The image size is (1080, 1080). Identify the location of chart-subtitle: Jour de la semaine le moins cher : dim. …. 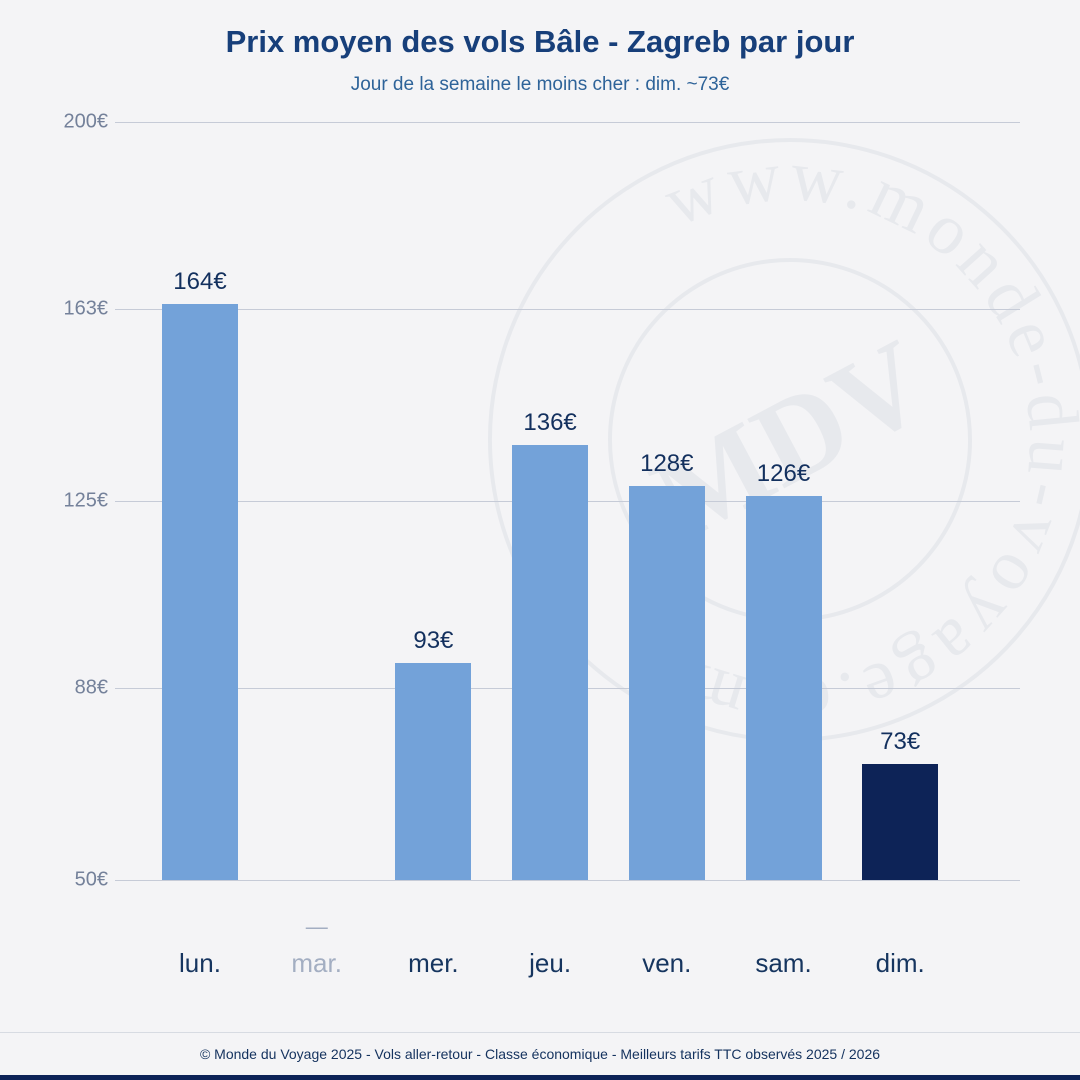
(540, 84).